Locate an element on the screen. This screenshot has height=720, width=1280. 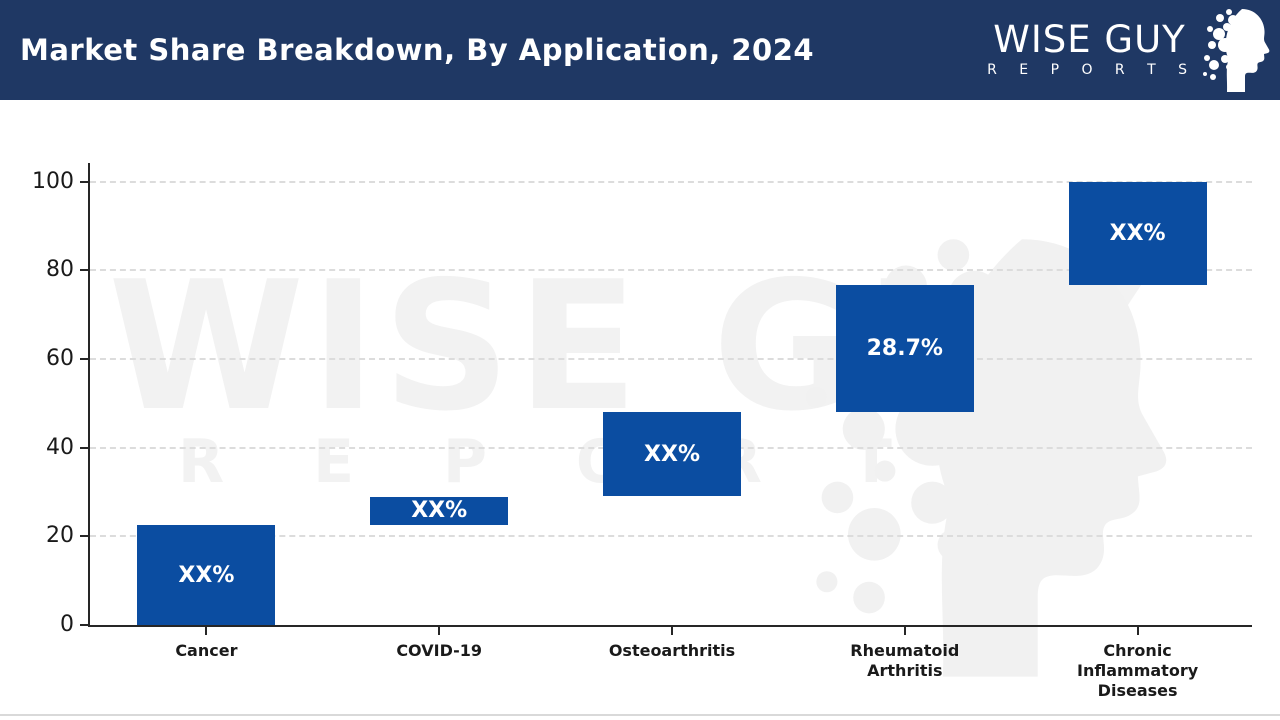
brand-name: WISE GUY is located at coordinates (1089, 40).